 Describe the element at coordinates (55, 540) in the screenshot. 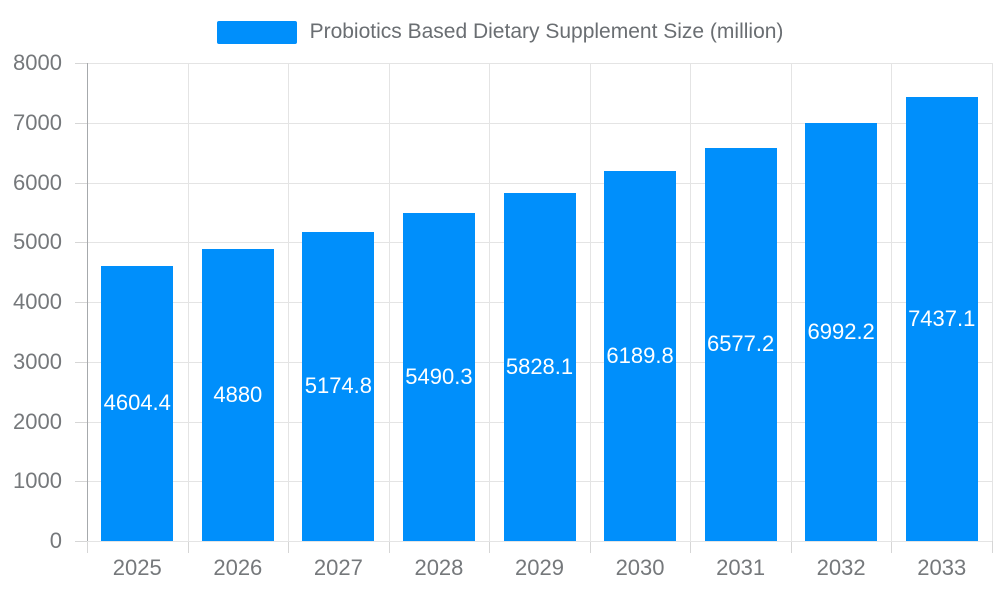

I see `y-axis-label: 0` at that location.